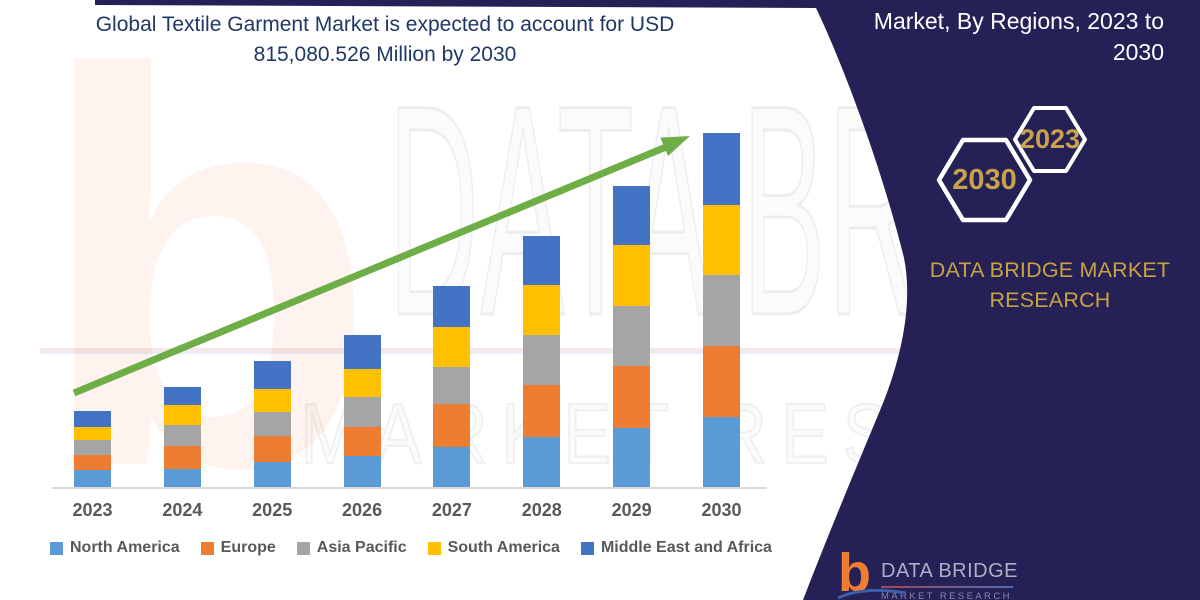  What do you see at coordinates (182, 510) in the screenshot?
I see `x-axis-label: 2024` at bounding box center [182, 510].